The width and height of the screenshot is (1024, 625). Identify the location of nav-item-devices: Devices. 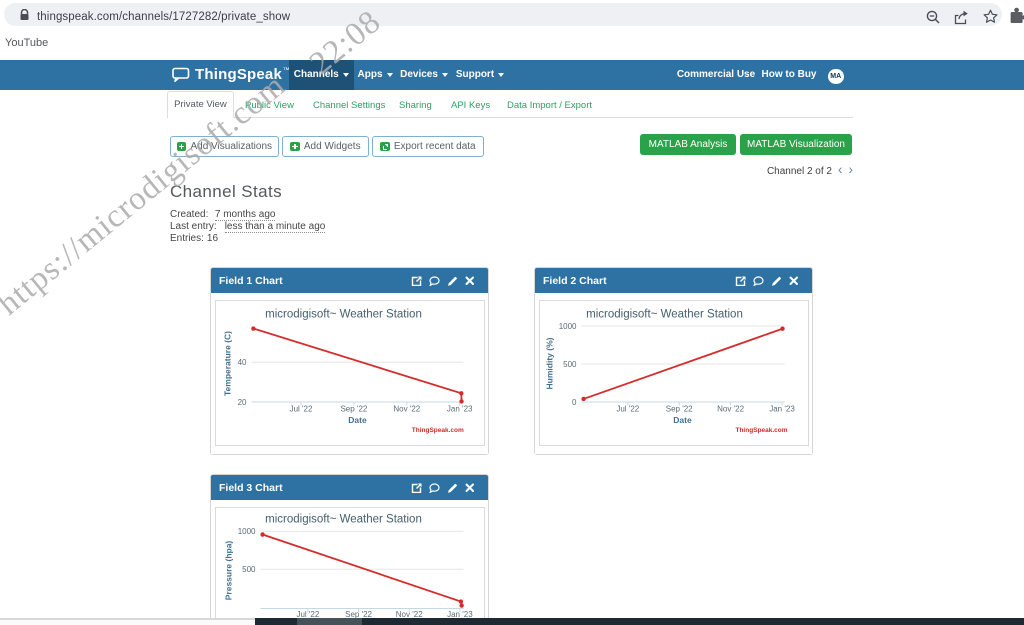
(424, 75).